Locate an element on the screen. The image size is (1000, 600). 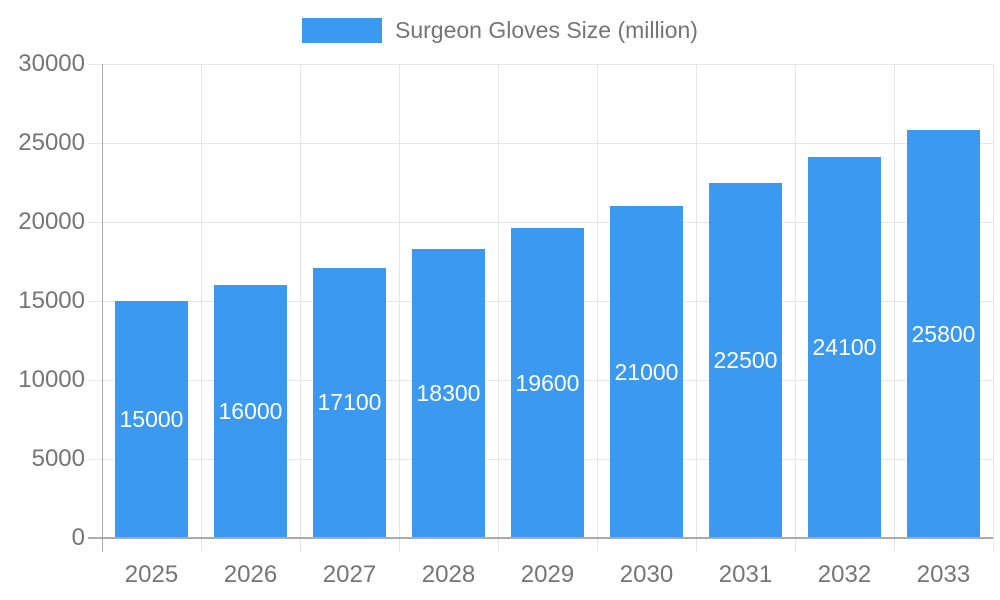
bar-value-label: 17100 is located at coordinates (349, 402).